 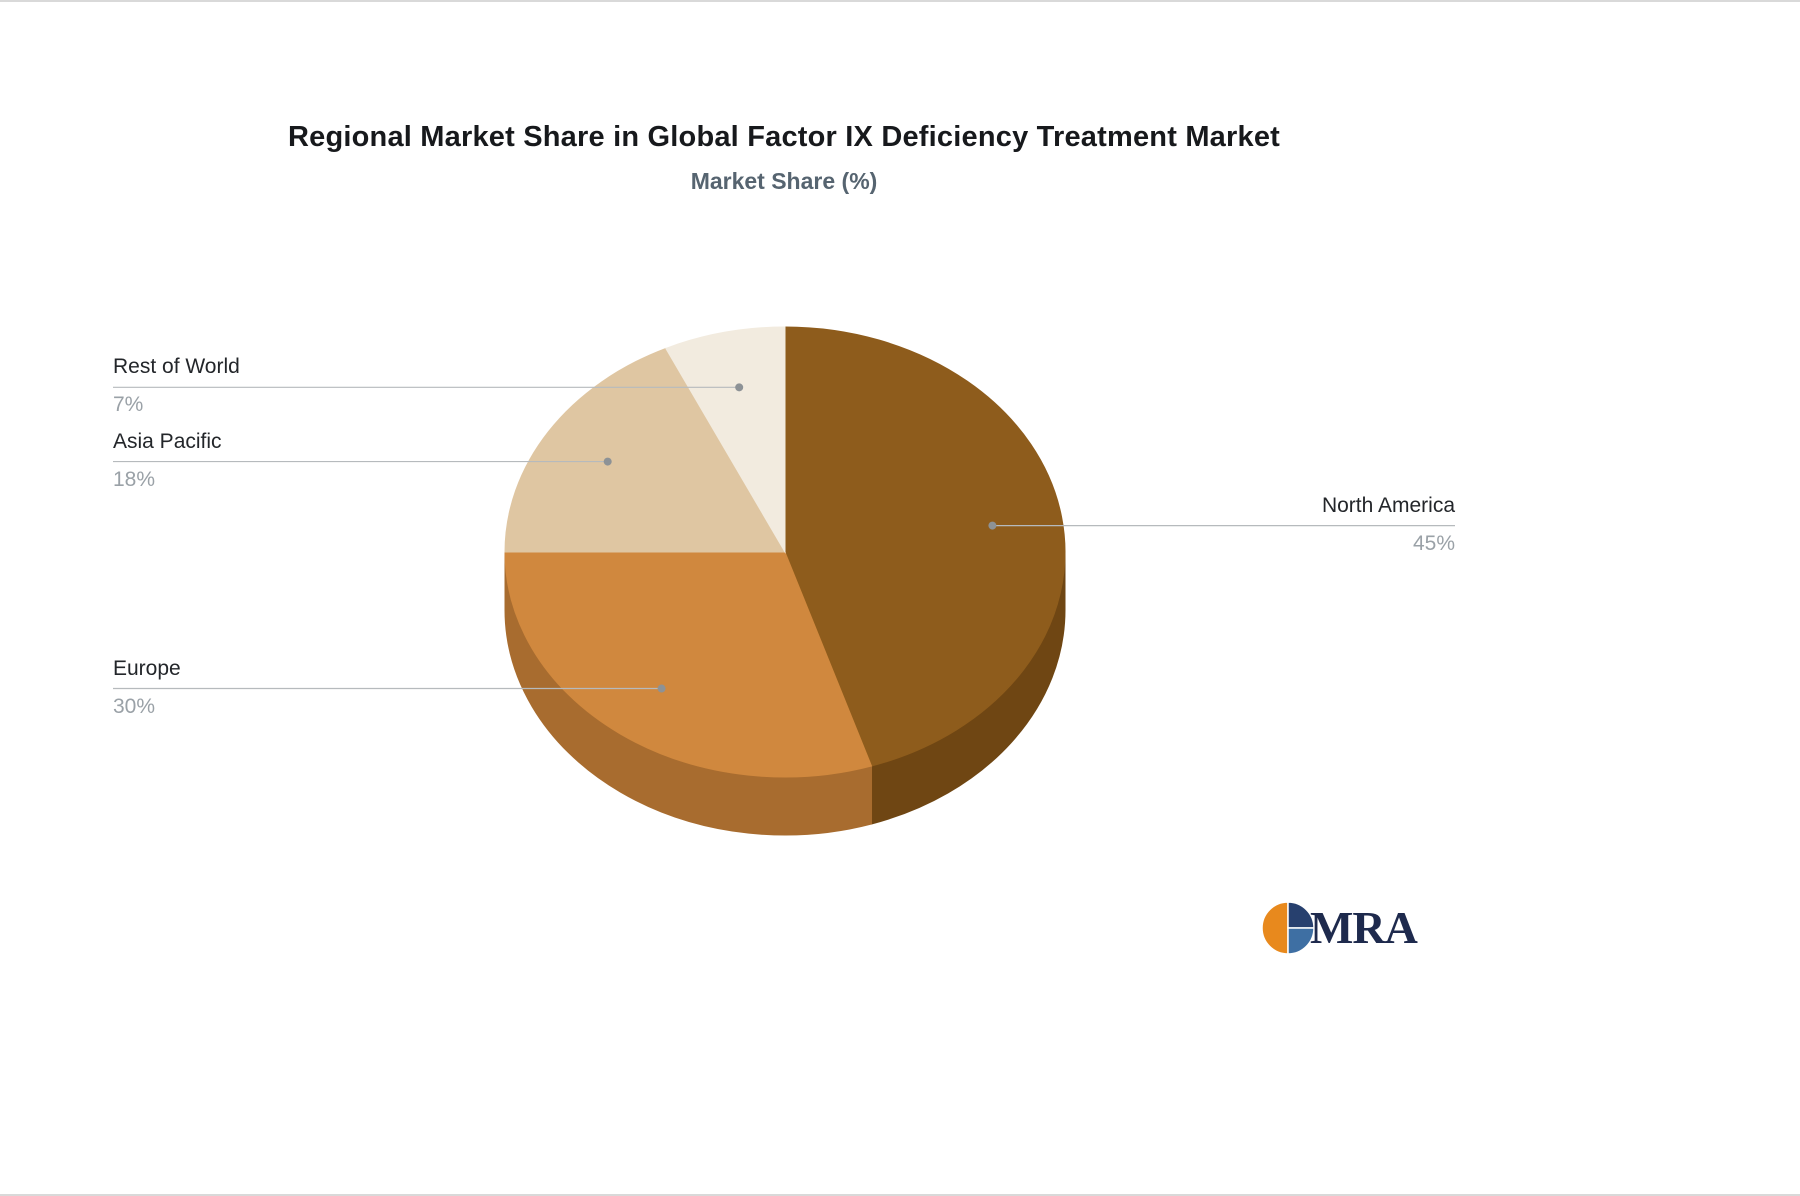 What do you see at coordinates (167, 441) in the screenshot?
I see `slice-label: Asia Pacific` at bounding box center [167, 441].